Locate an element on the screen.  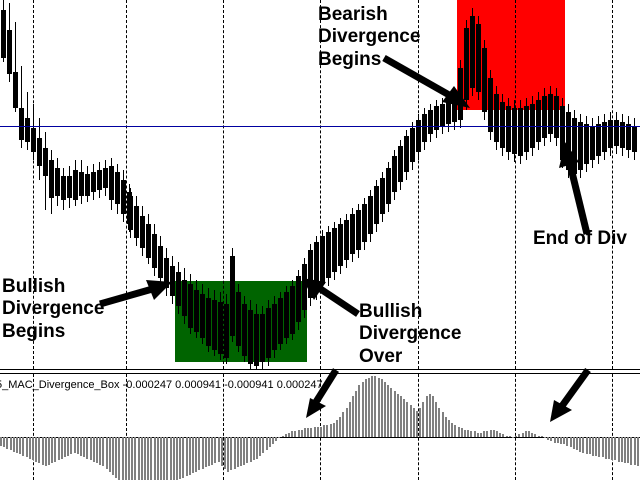
candle-wick is located at coordinates (21, 107).